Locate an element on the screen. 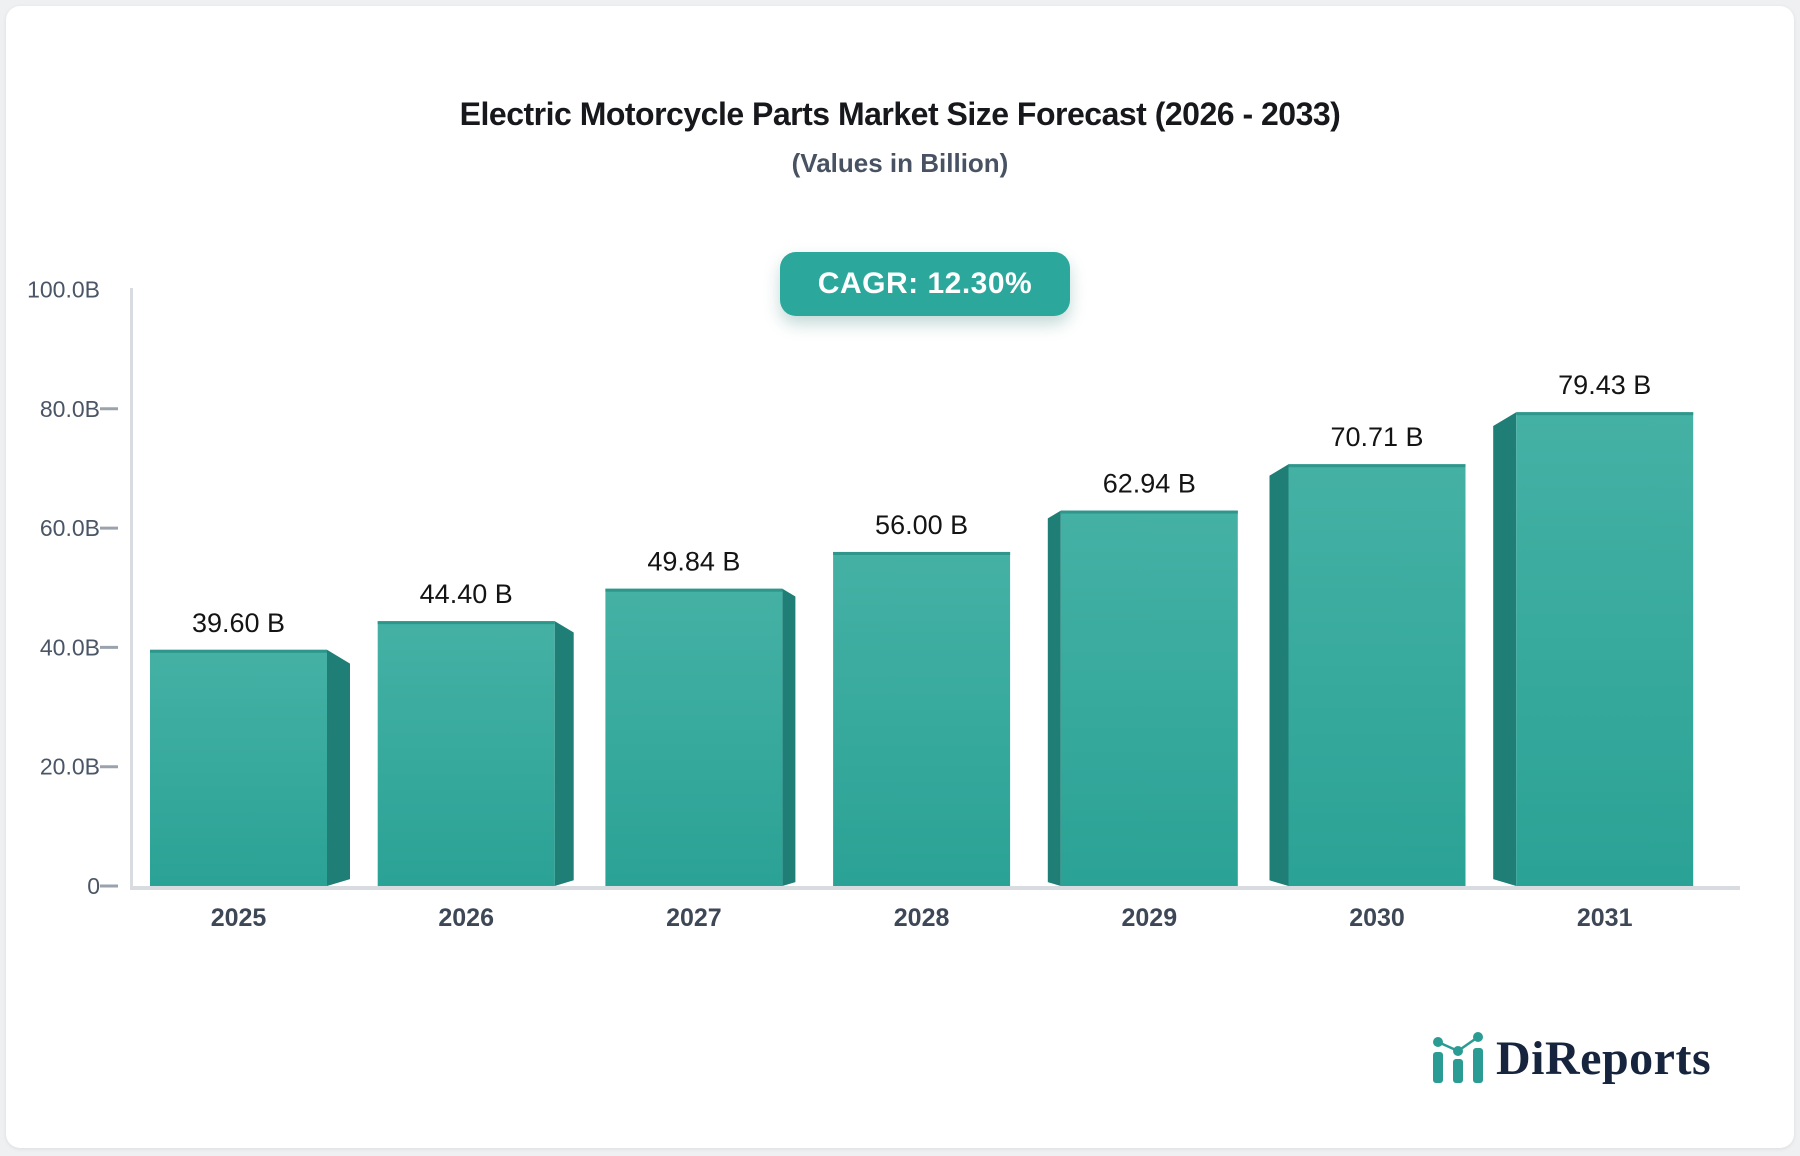 The image size is (1800, 1156). brand-logo: DiReports is located at coordinates (1570, 1058).